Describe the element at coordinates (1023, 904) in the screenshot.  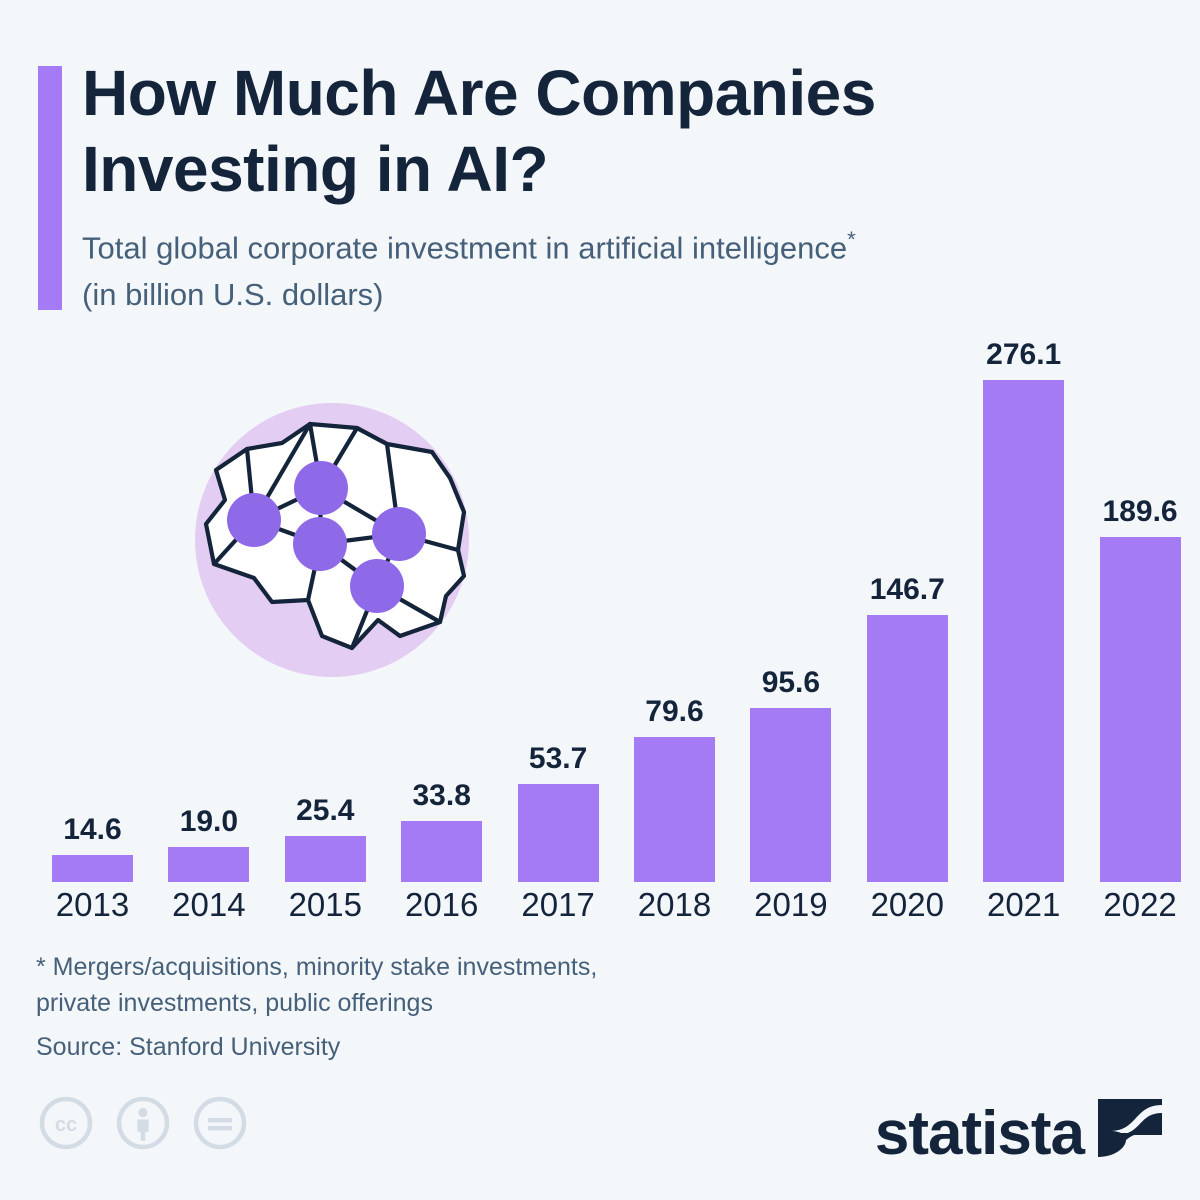
I see `x-axis-label-2021: 2021` at that location.